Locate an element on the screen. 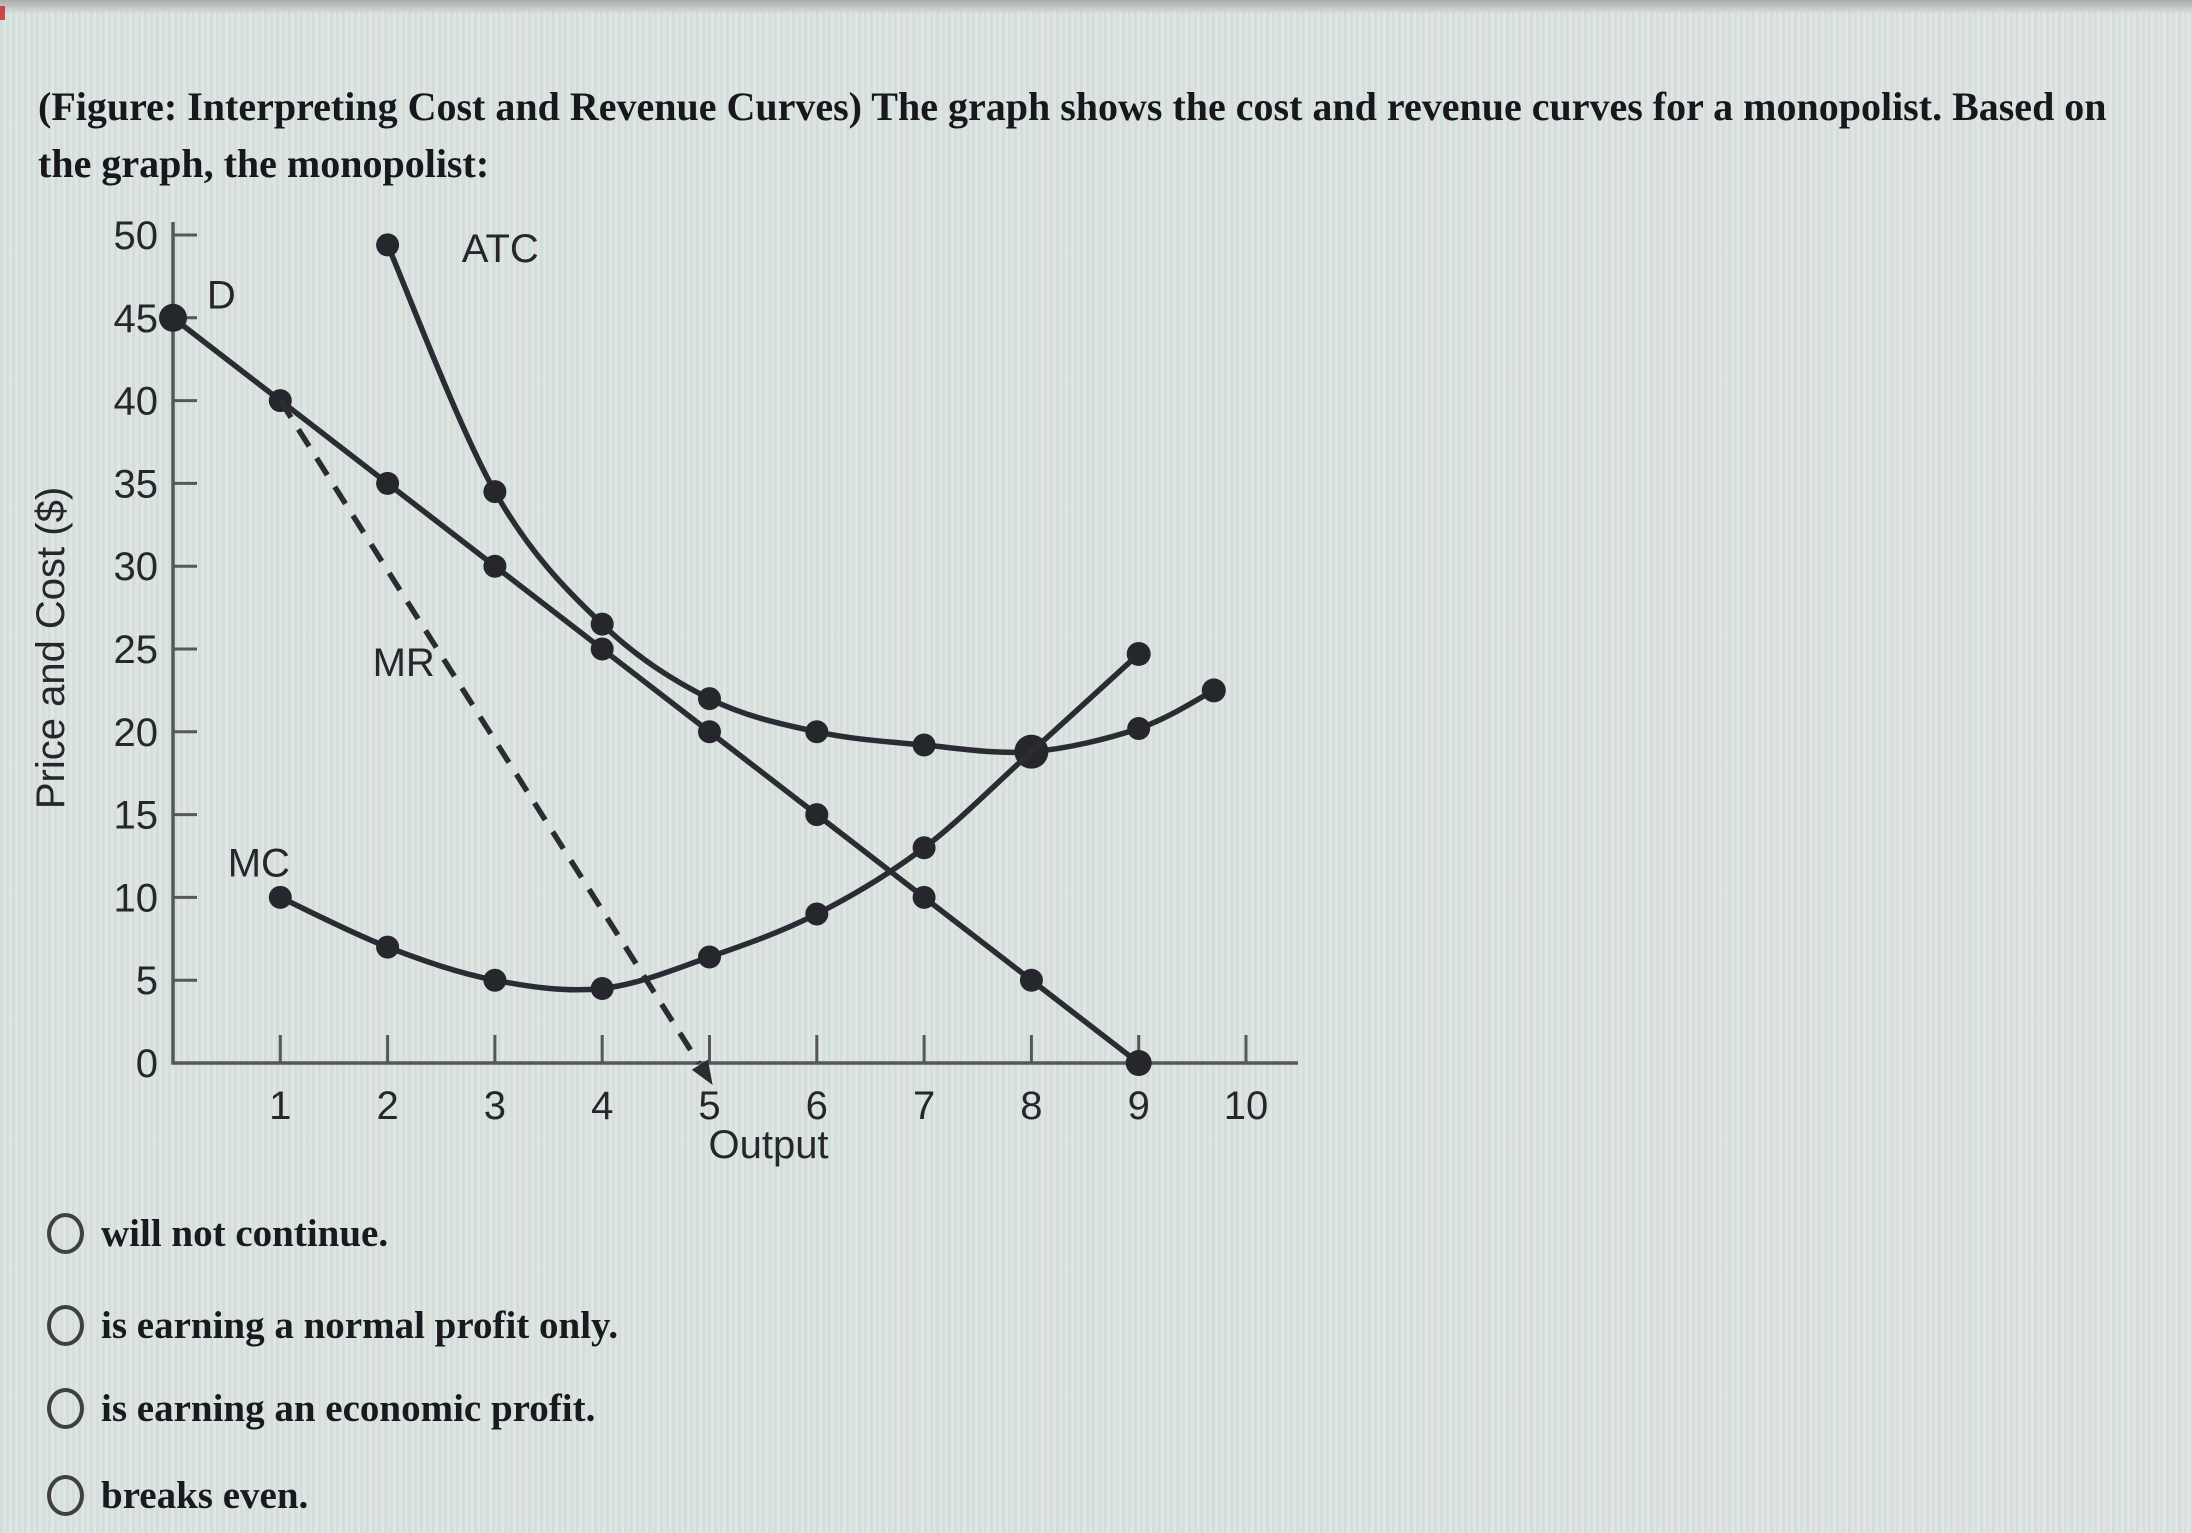 Image resolution: width=2192 pixels, height=1533 pixels. y-tick-label: 5 is located at coordinates (147, 981).